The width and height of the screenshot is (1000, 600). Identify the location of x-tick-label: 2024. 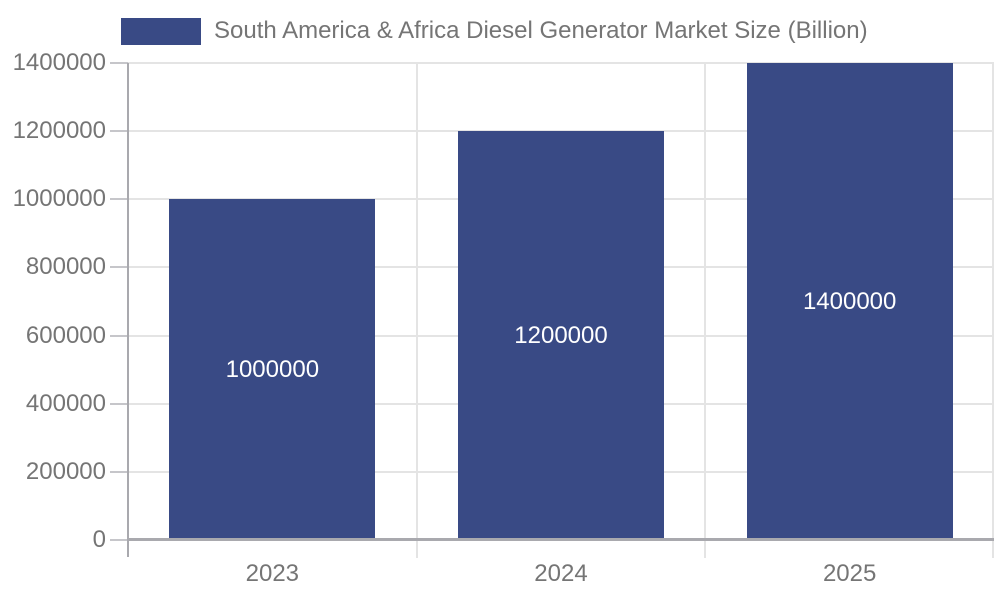
(561, 573).